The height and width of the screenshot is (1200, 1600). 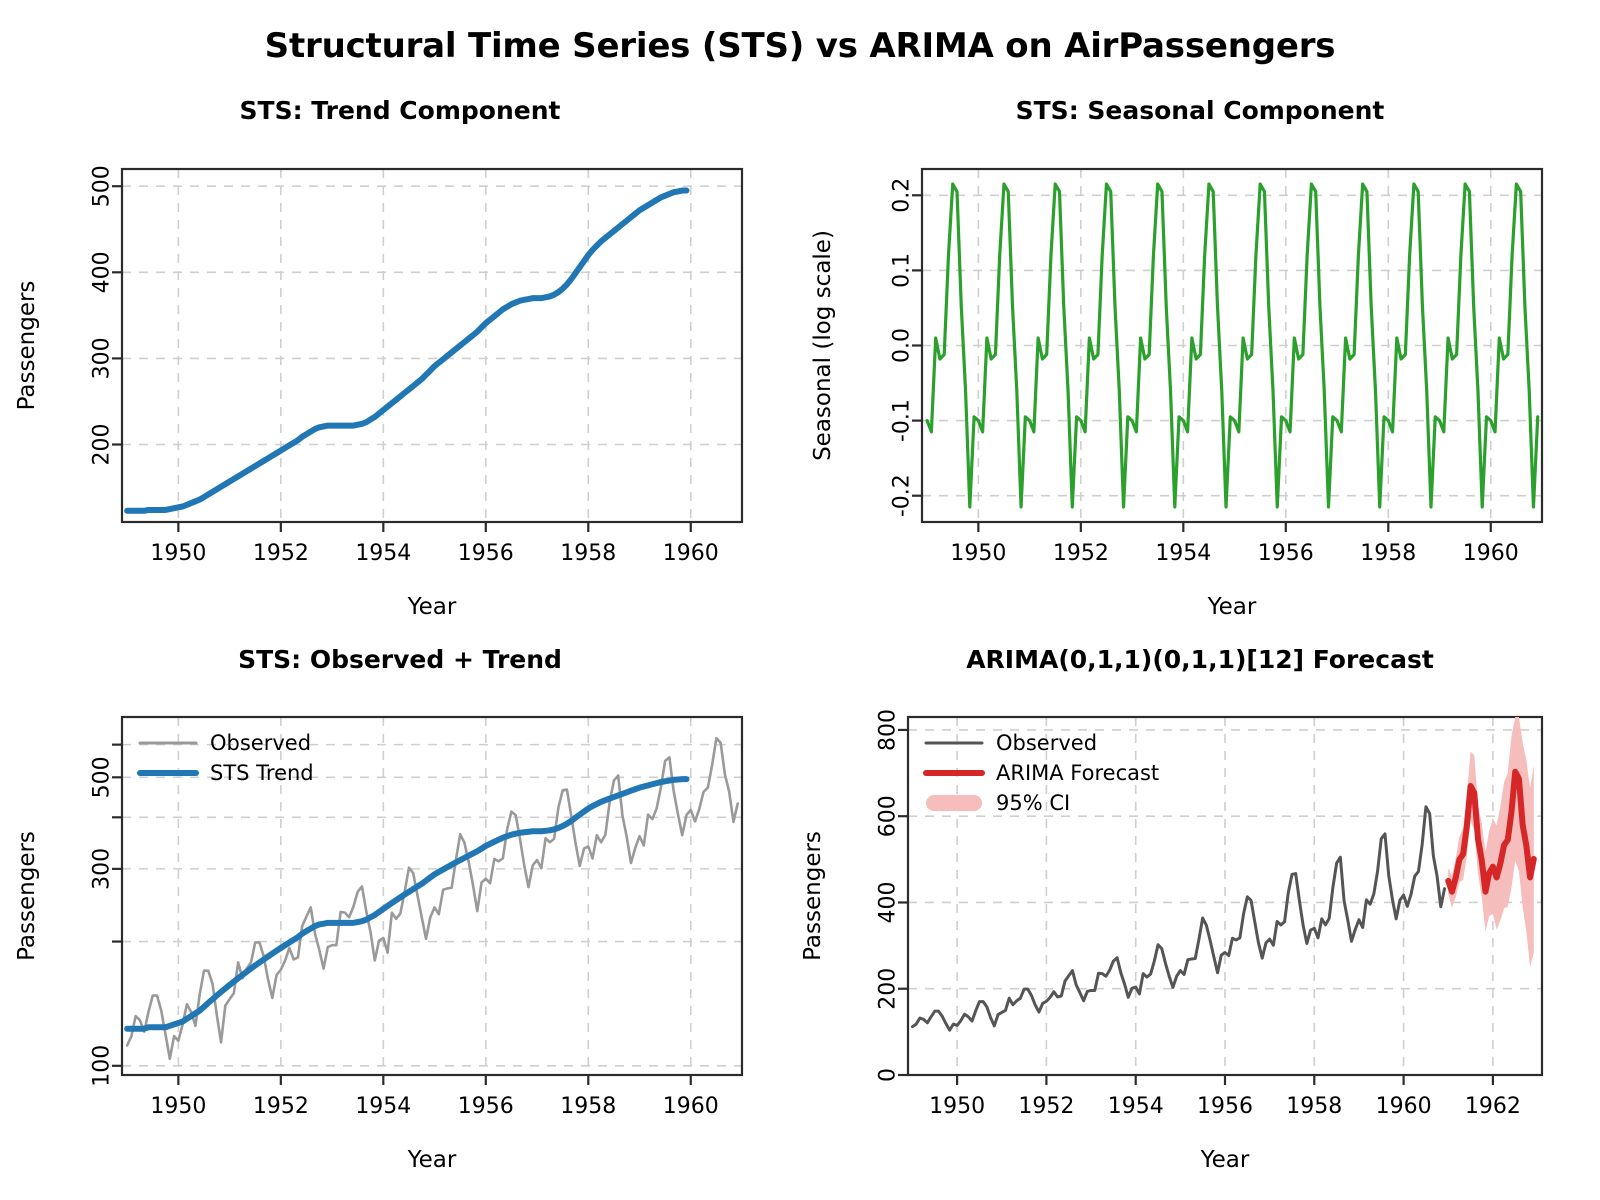 What do you see at coordinates (400, 110) in the screenshot?
I see `panel-title-trend: STS: Trend Component` at bounding box center [400, 110].